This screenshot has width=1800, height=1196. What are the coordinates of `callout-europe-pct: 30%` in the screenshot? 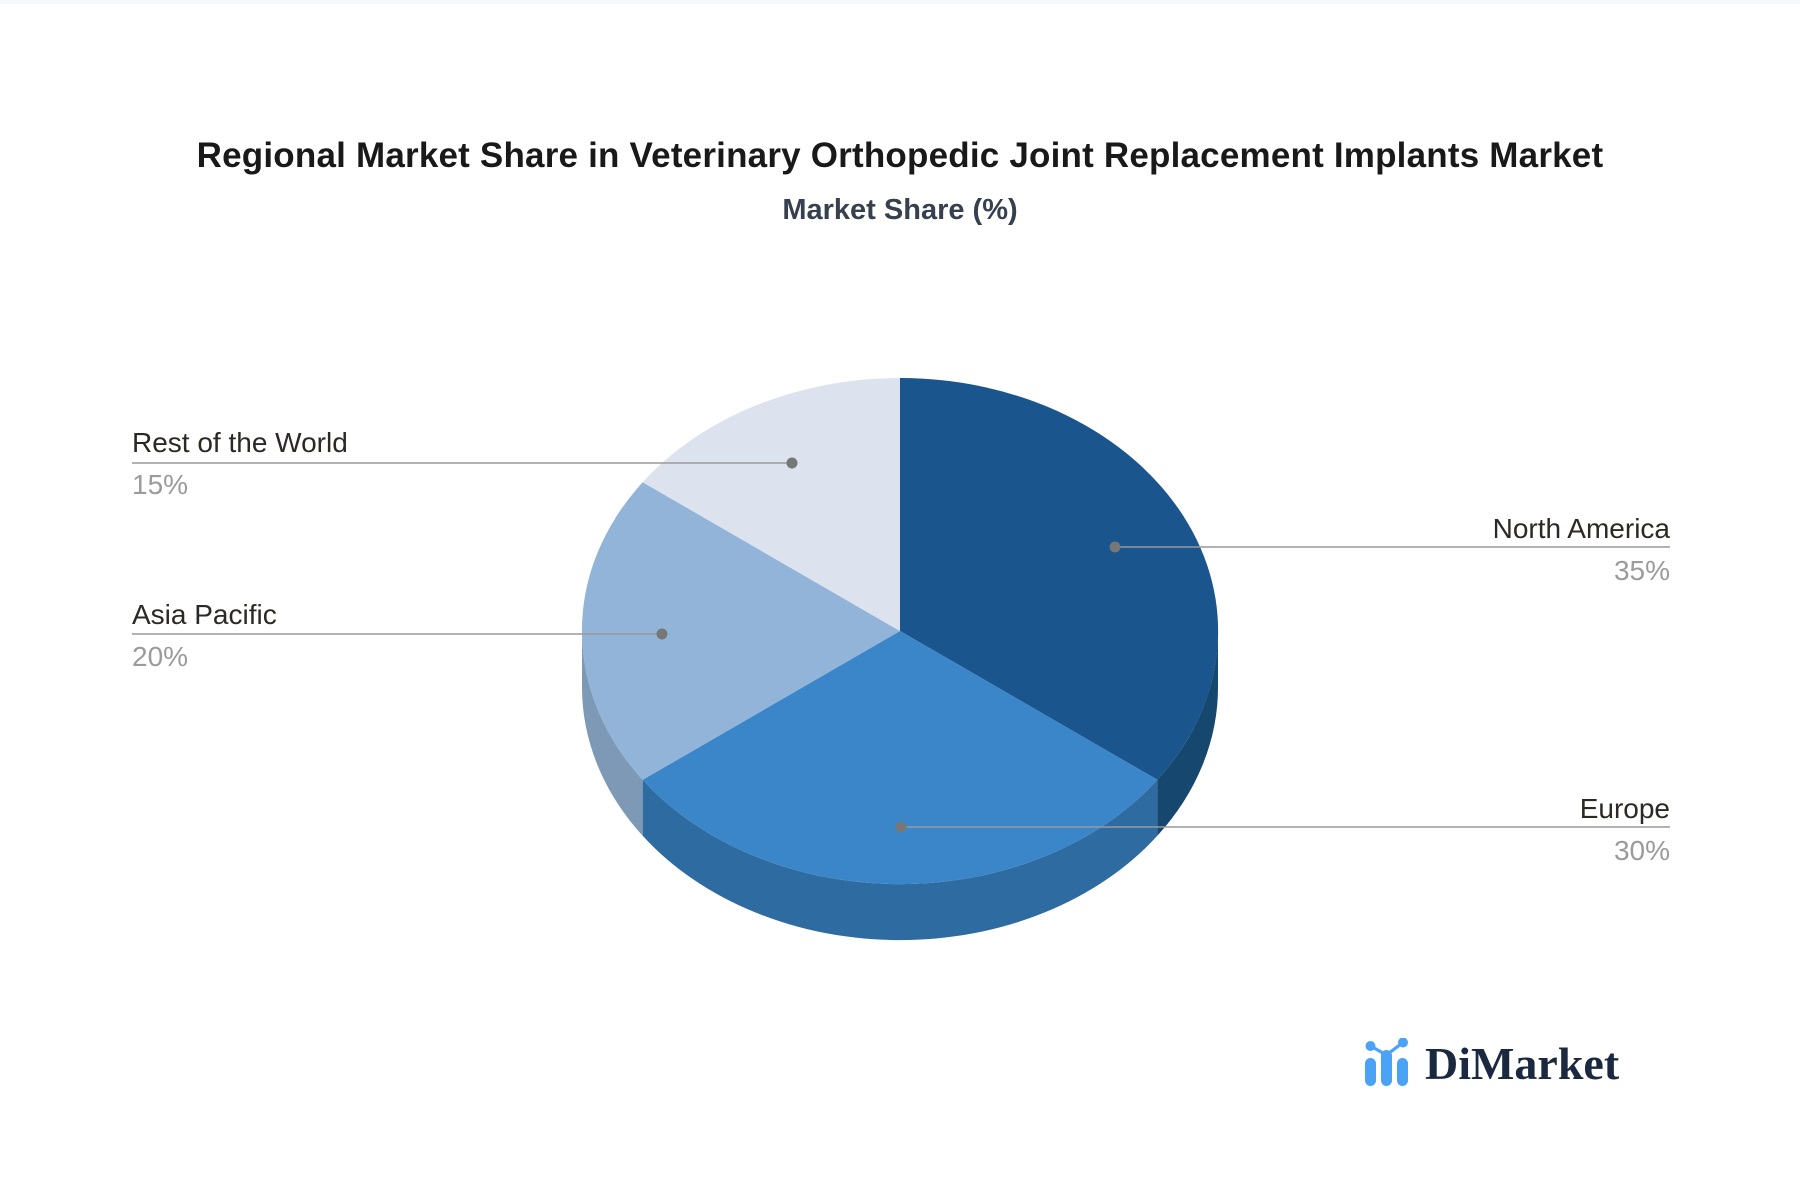 It's located at (1642, 851).